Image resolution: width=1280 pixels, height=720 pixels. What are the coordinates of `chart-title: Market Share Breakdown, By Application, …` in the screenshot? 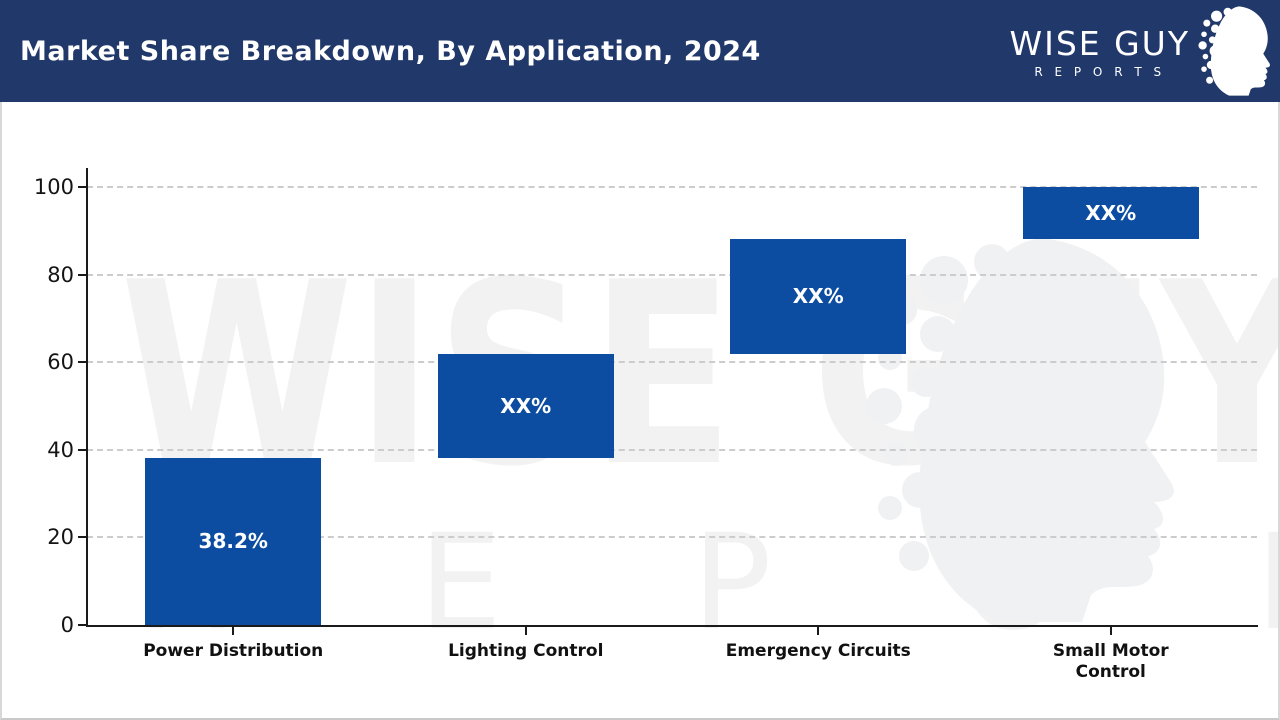 It's located at (390, 51).